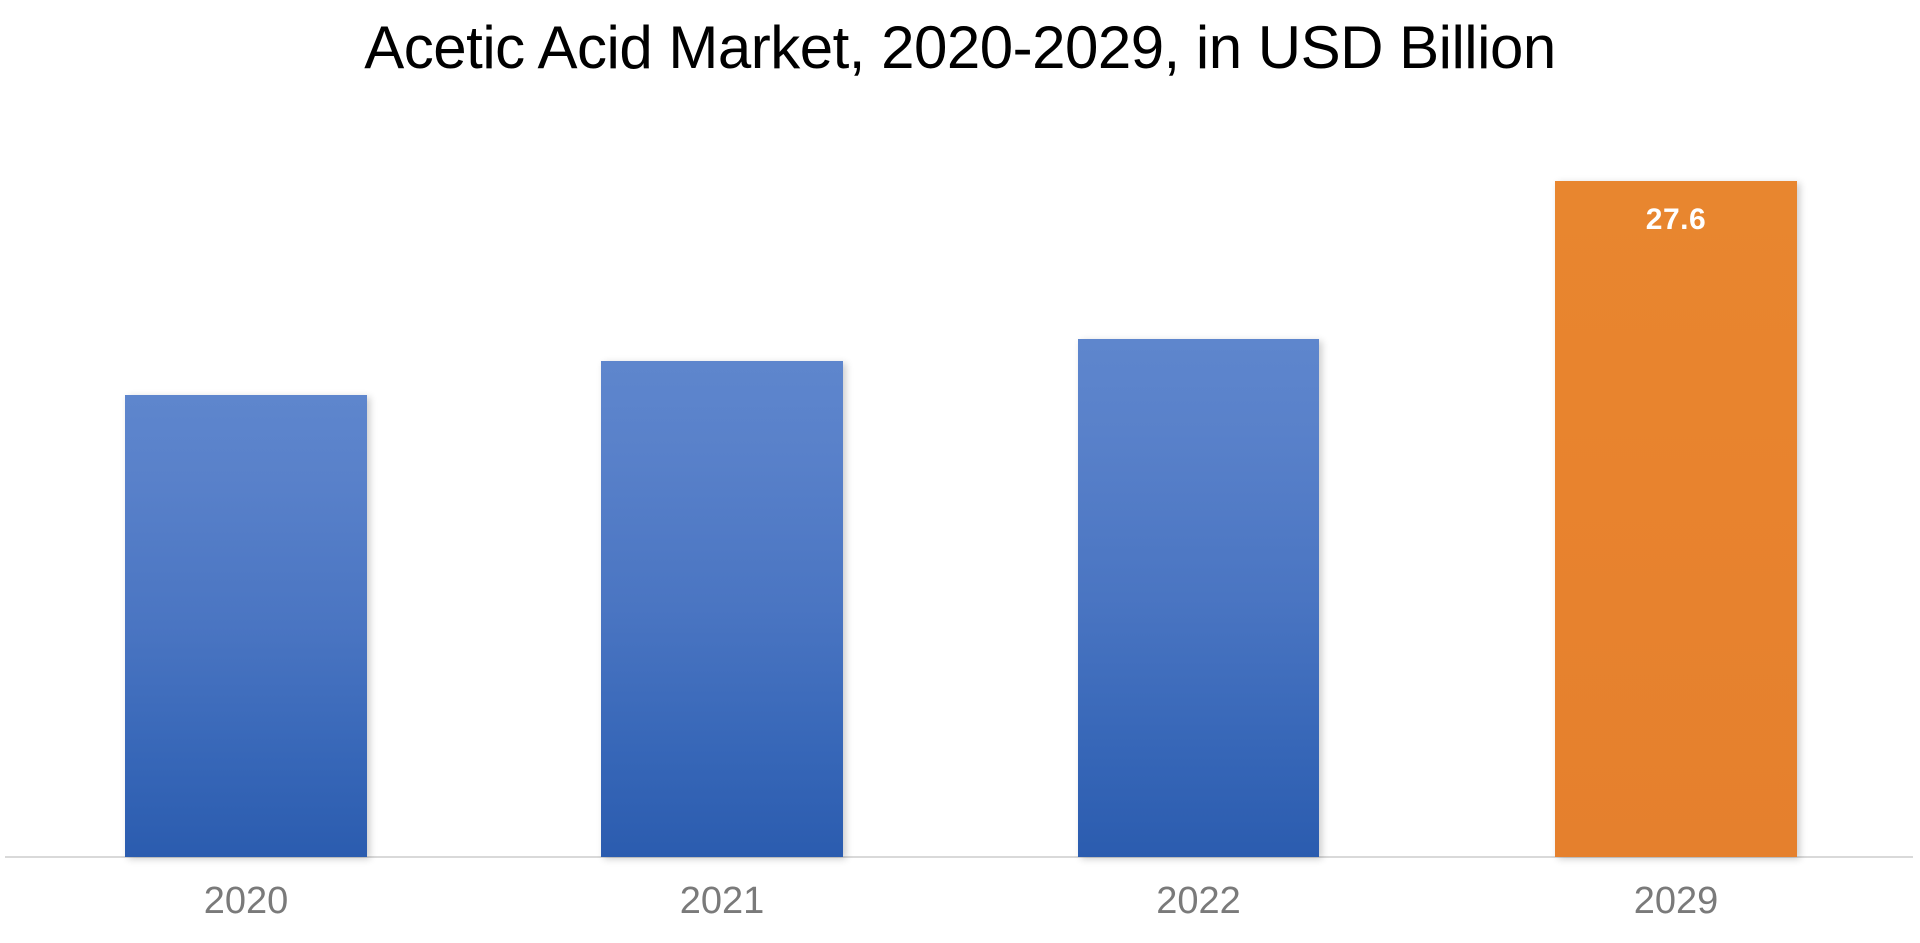 This screenshot has height=943, width=1920. I want to click on bar-group-2022: 2022, so click(1198, 471).